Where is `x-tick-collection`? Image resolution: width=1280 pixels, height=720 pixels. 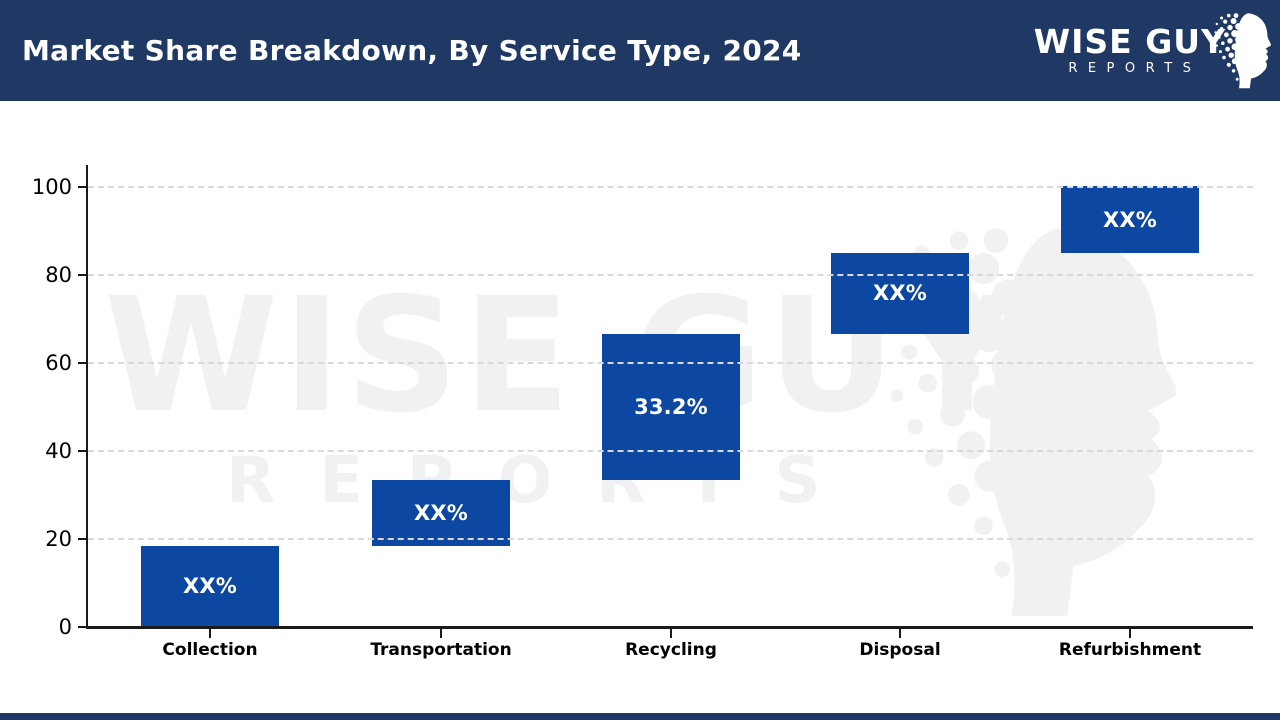 x-tick-collection is located at coordinates (210, 633).